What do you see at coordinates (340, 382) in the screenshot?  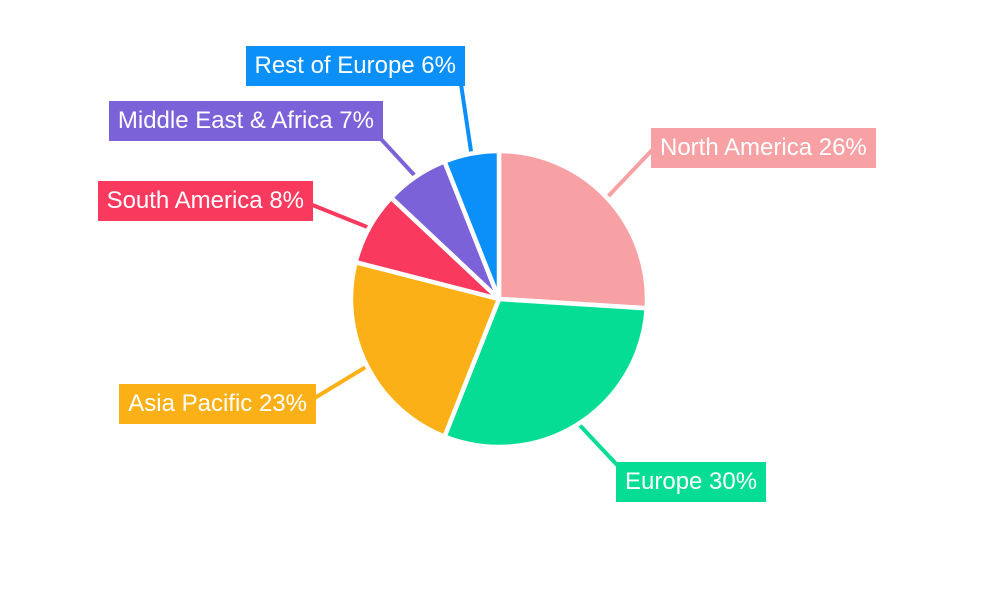 I see `leader-line-asia-pacific` at bounding box center [340, 382].